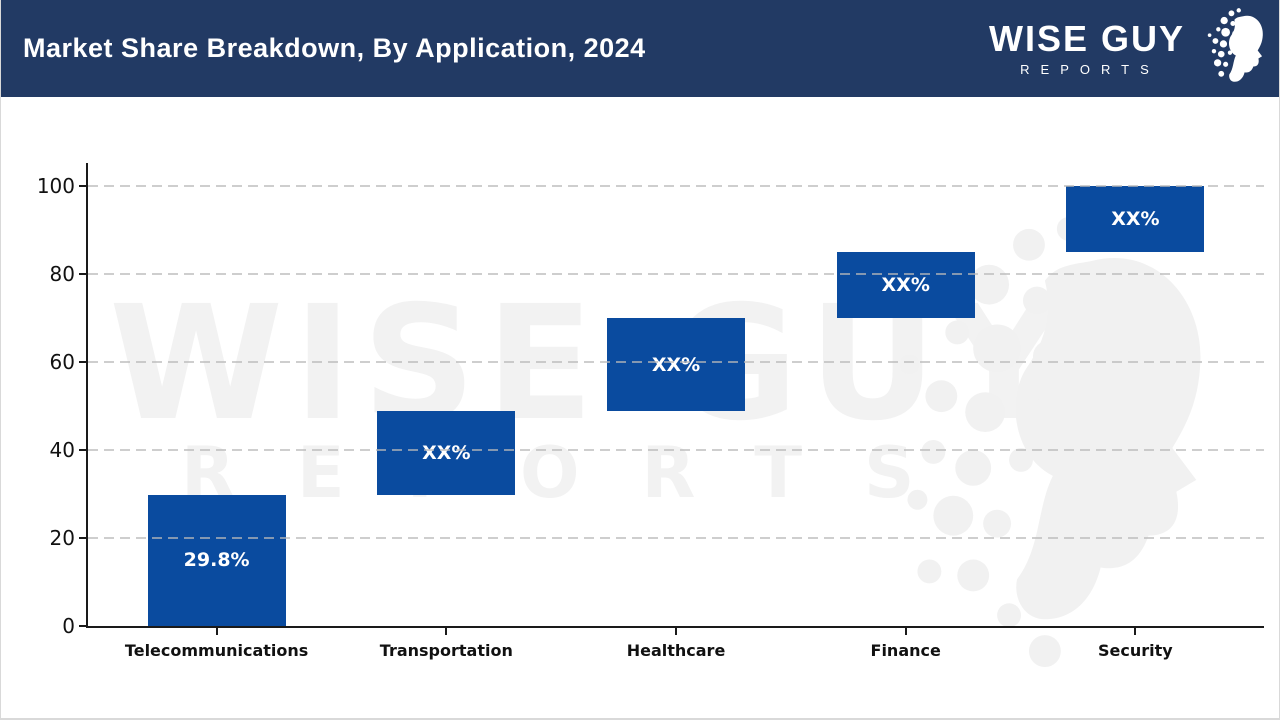  What do you see at coordinates (1090, 69) in the screenshot?
I see `brand-subname: REPORTS` at bounding box center [1090, 69].